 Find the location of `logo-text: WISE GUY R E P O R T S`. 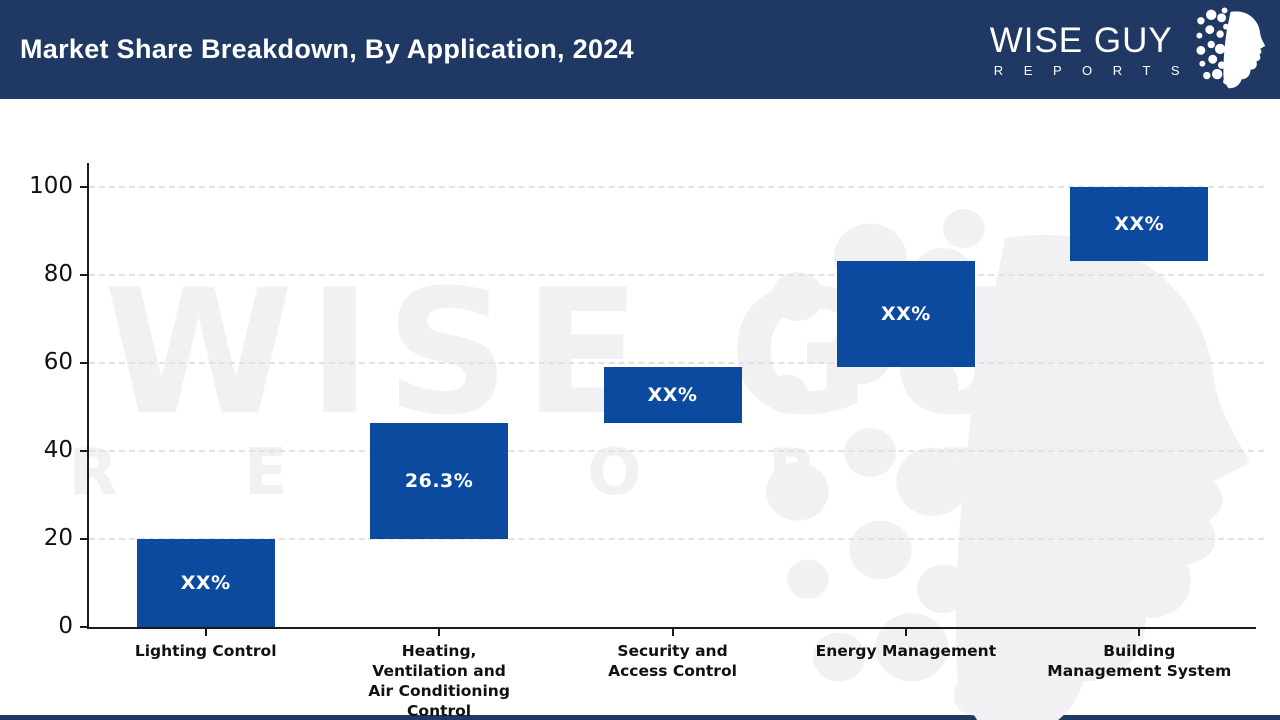

logo-text: WISE GUY R E P O R T S is located at coordinates (1089, 50).